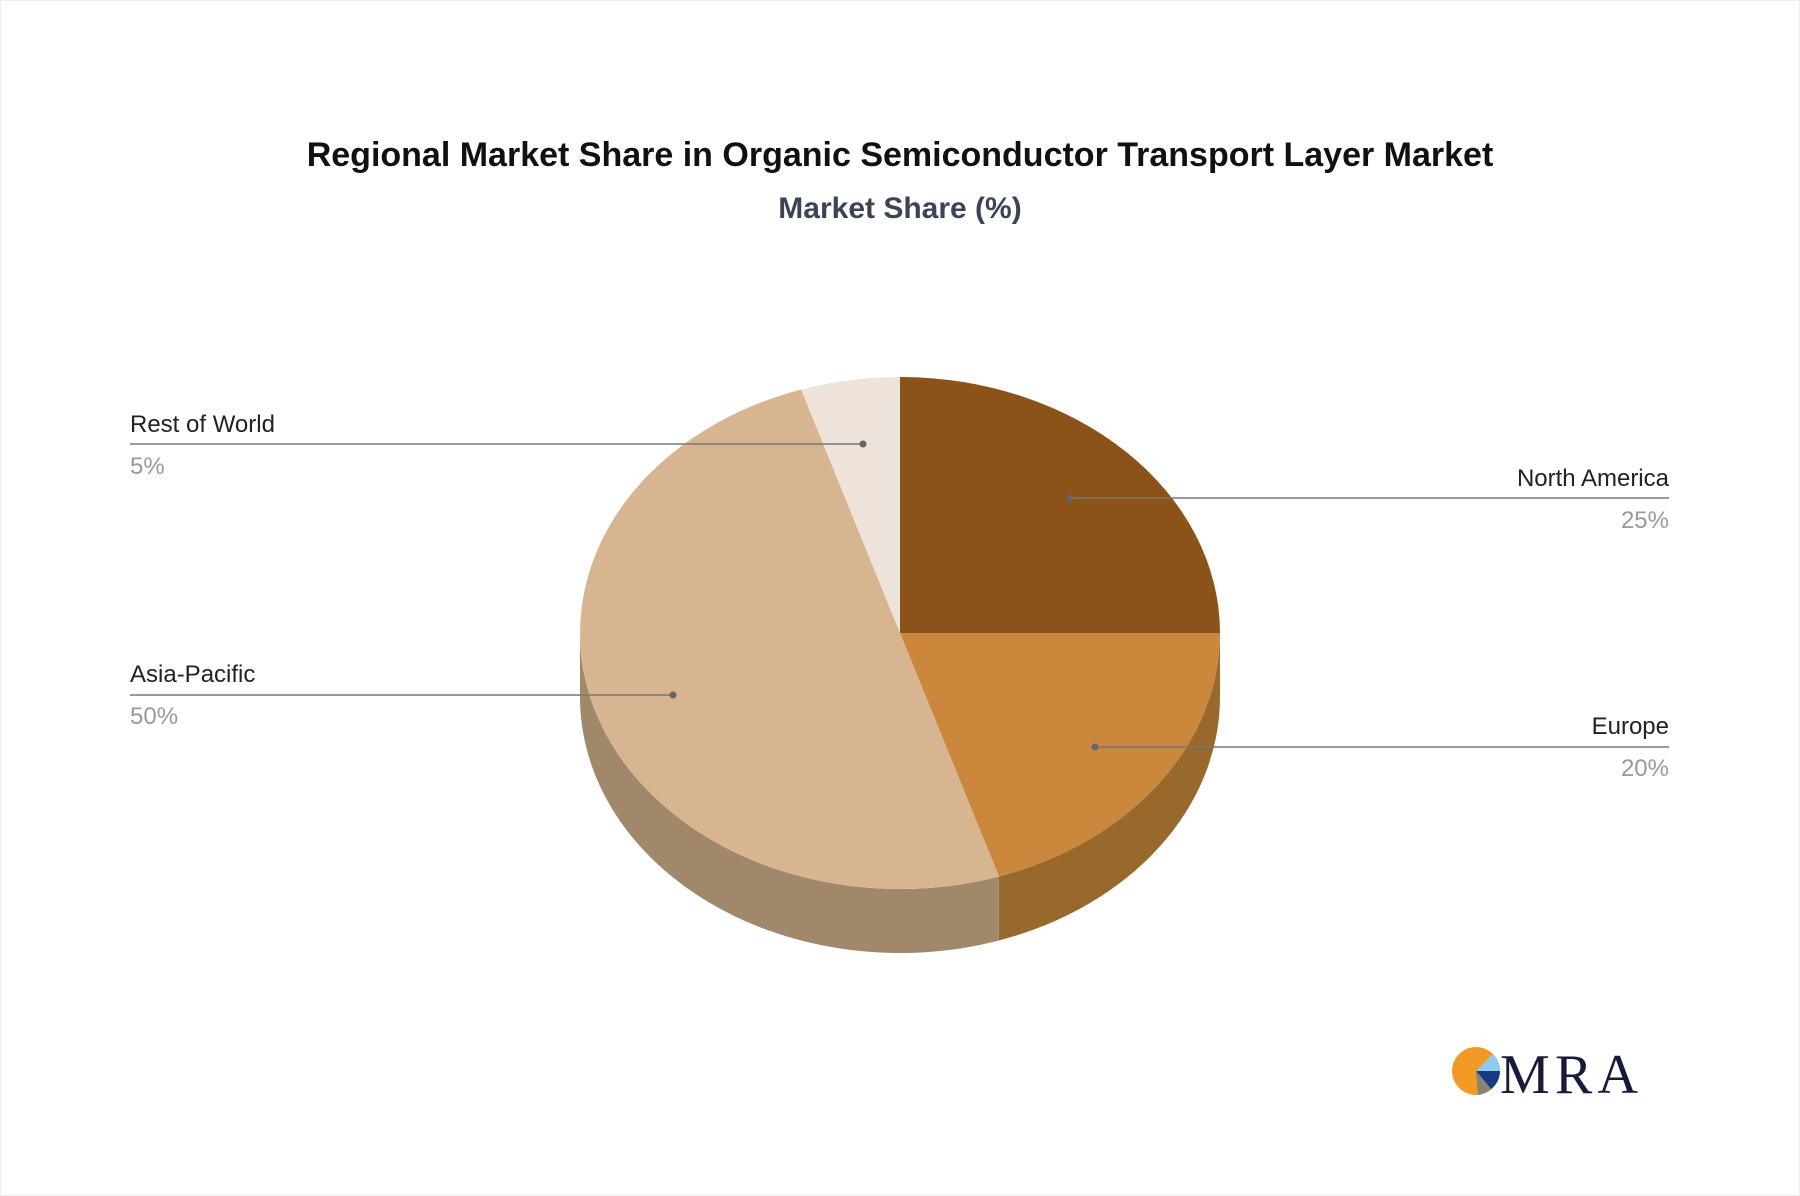 This screenshot has width=1800, height=1196. What do you see at coordinates (850, 505) in the screenshot?
I see `pie-slice-rest-of-world` at bounding box center [850, 505].